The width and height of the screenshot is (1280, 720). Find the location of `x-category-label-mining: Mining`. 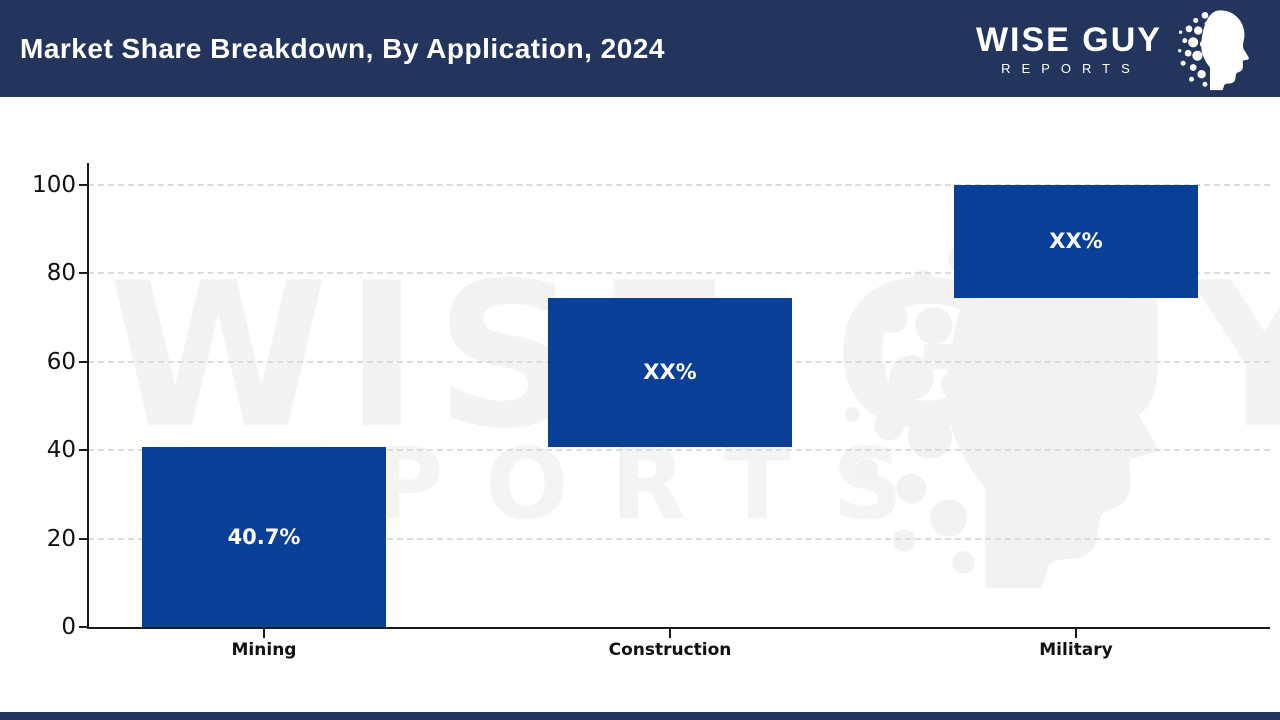

x-category-label-mining: Mining is located at coordinates (264, 650).